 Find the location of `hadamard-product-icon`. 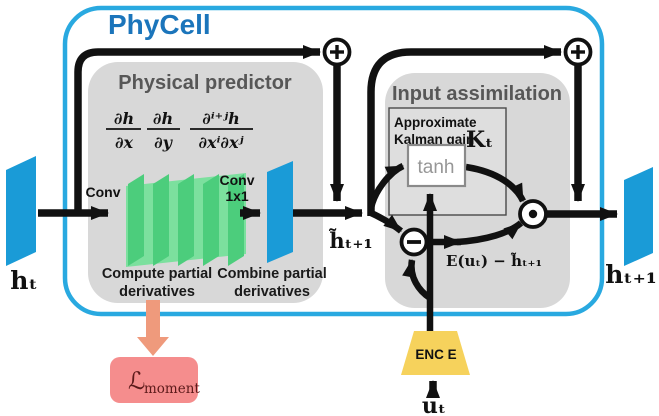

hadamard-product-icon is located at coordinates (533, 214).